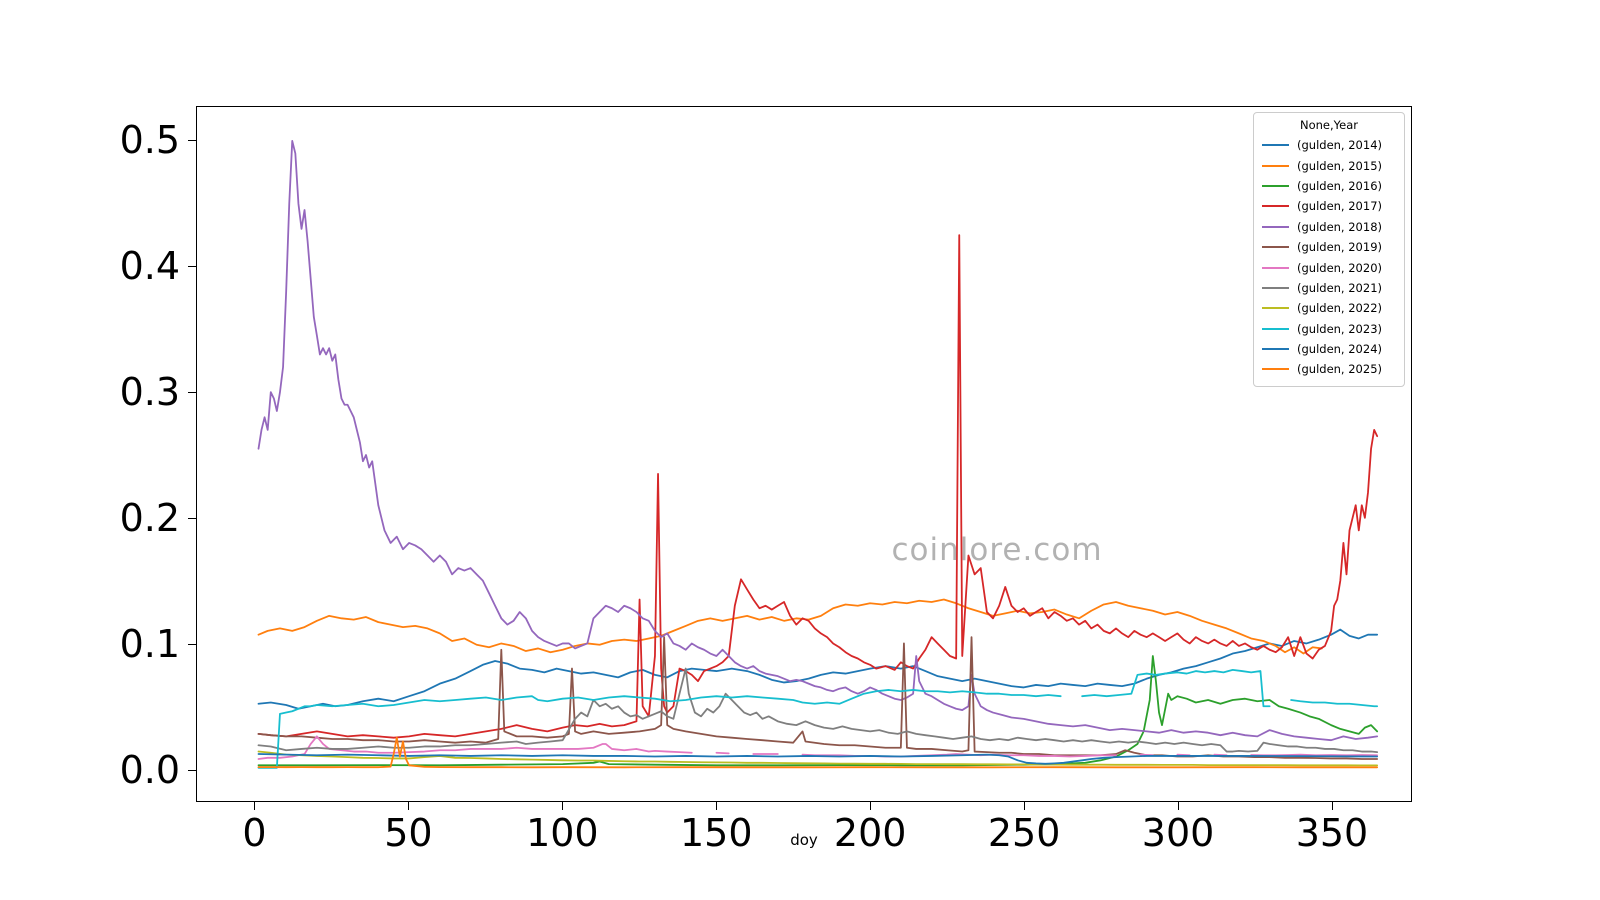 The image size is (1600, 900). Describe the element at coordinates (1339, 308) in the screenshot. I see `legend-entry-label: (gulden, 2022)` at that location.